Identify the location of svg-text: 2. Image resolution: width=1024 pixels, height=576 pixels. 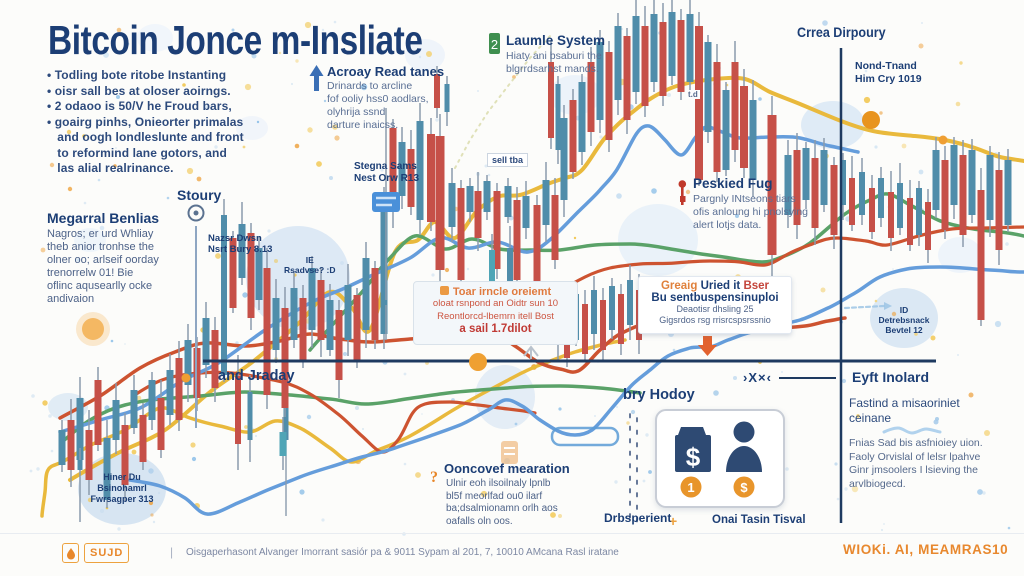
(494, 44).